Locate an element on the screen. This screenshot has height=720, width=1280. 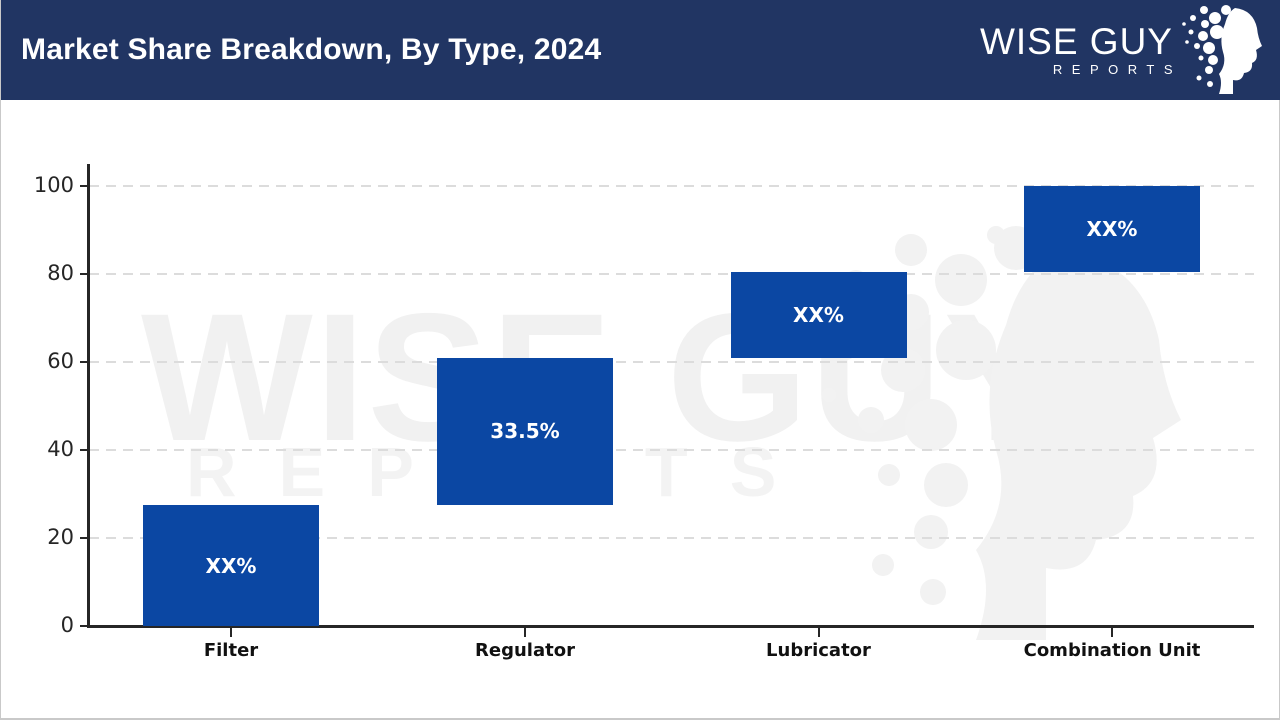
chart-title: Market Share Breakdown, By Type, 2024 is located at coordinates (311, 49).